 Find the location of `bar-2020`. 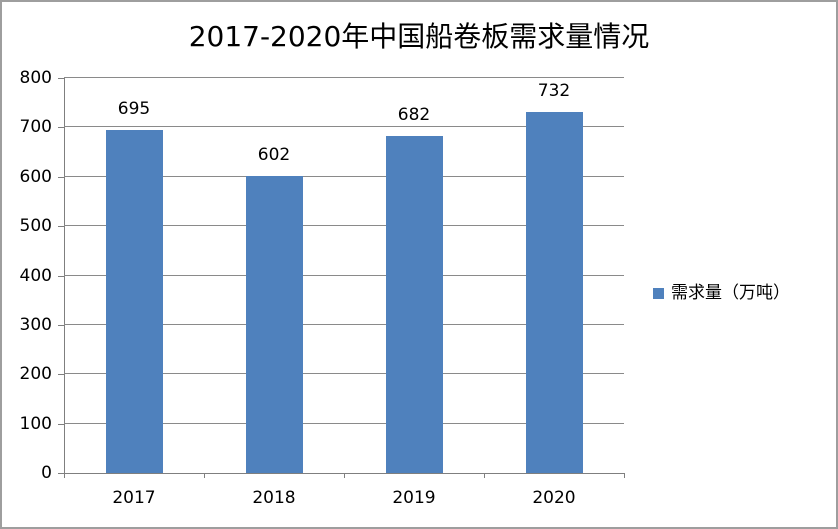

bar-2020 is located at coordinates (554, 292).